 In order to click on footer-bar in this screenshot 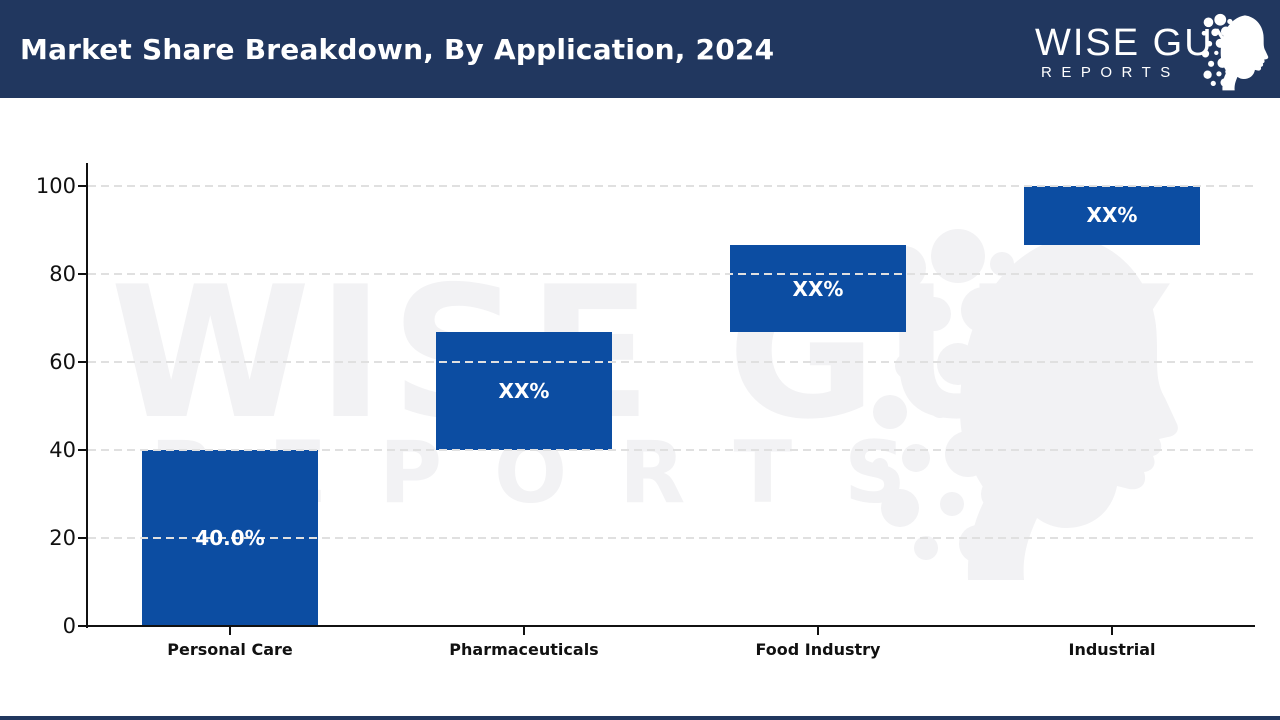, I will do `click(640, 718)`.